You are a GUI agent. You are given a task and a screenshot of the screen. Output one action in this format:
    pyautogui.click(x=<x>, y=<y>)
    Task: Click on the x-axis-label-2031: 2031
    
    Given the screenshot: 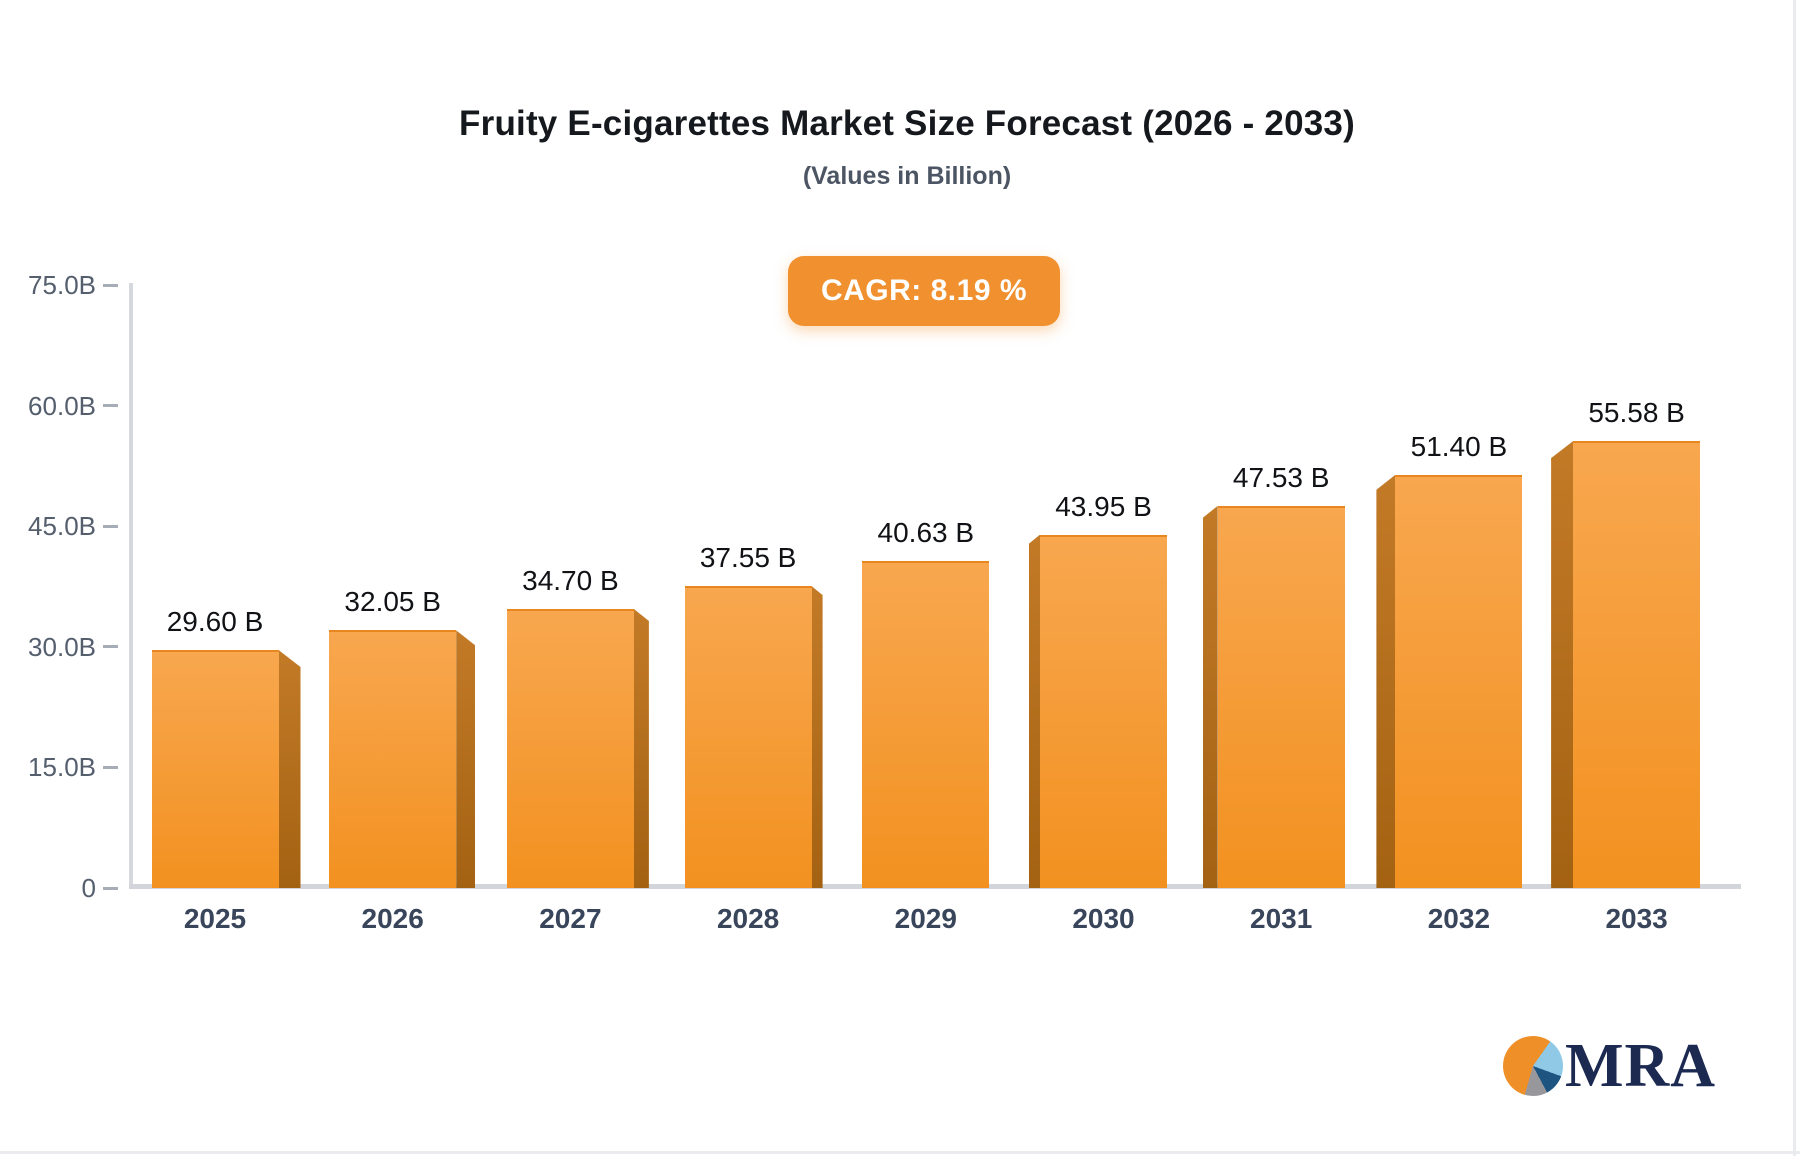 What is the action you would take?
    pyautogui.click(x=1281, y=918)
    